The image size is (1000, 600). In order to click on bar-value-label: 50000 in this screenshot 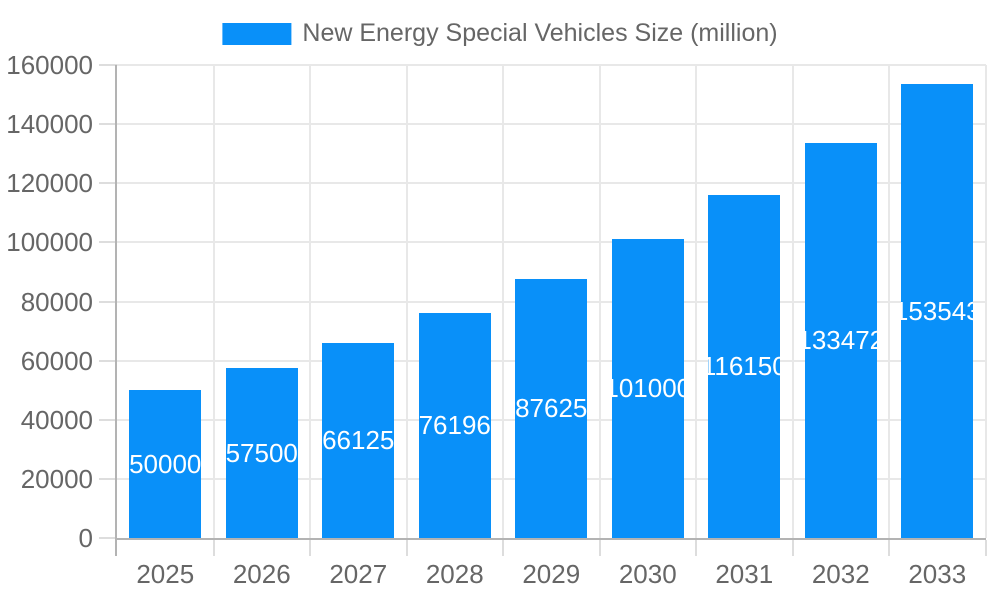, I will do `click(165, 463)`.